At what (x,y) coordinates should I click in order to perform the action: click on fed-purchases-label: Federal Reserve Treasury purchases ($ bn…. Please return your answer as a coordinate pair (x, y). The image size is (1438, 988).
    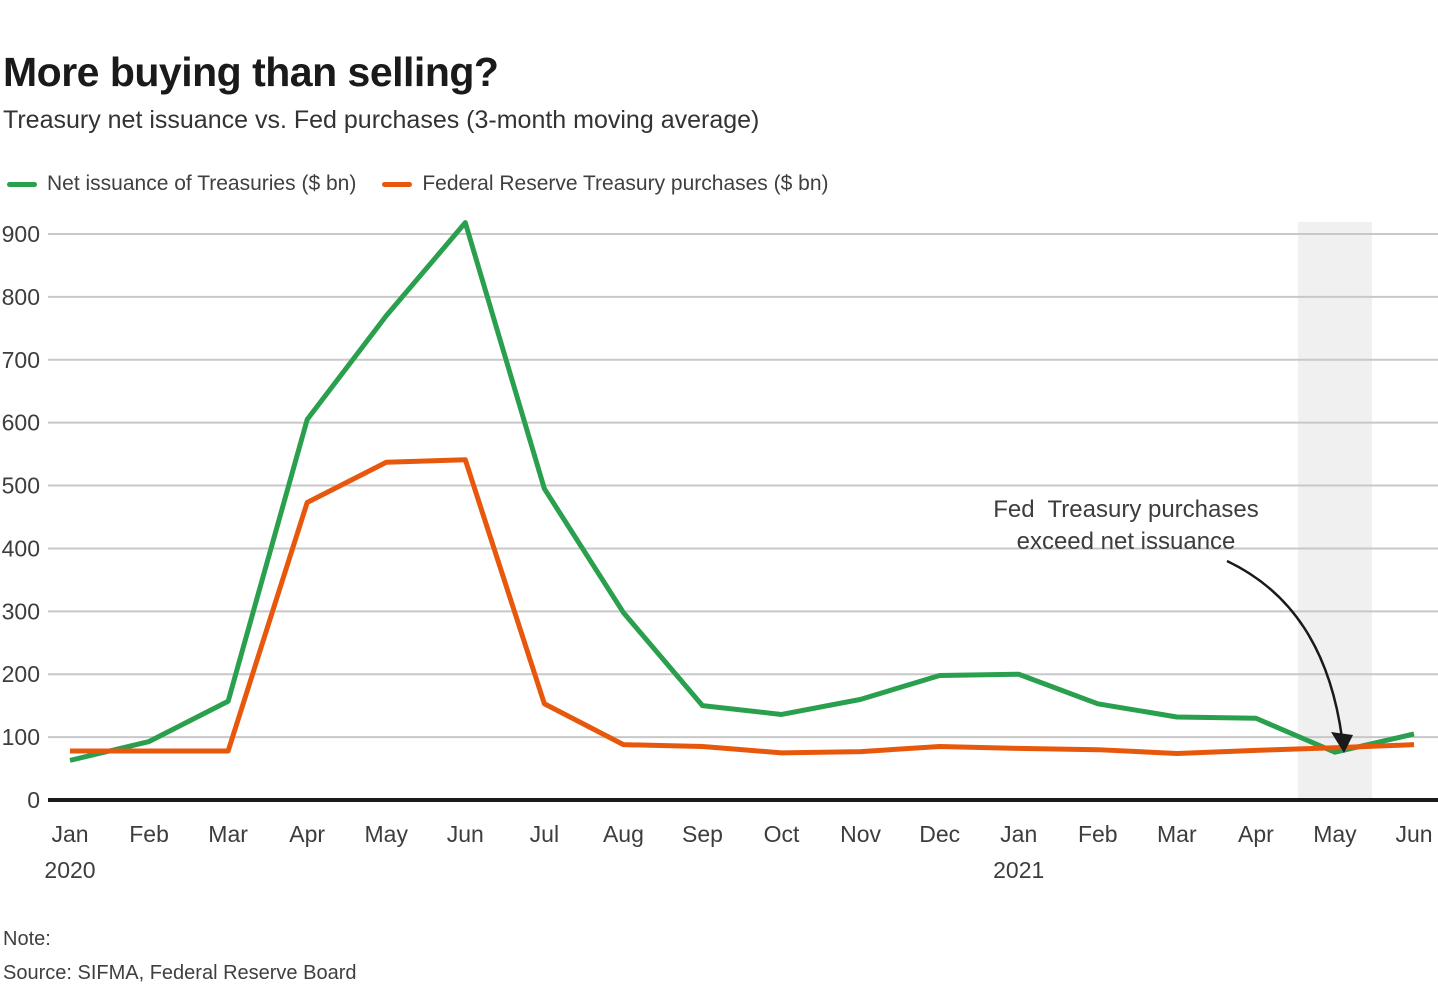
    Looking at the image, I should click on (625, 183).